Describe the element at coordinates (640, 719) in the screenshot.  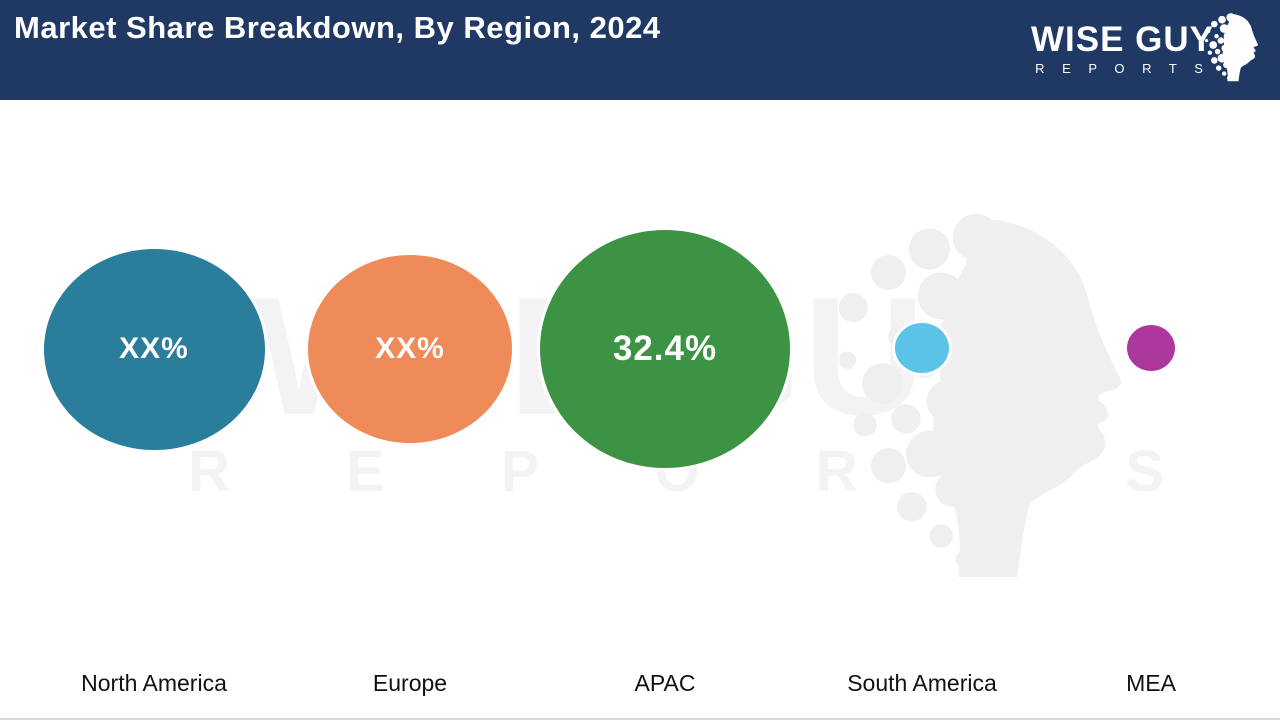
I see `bottom-rule` at that location.